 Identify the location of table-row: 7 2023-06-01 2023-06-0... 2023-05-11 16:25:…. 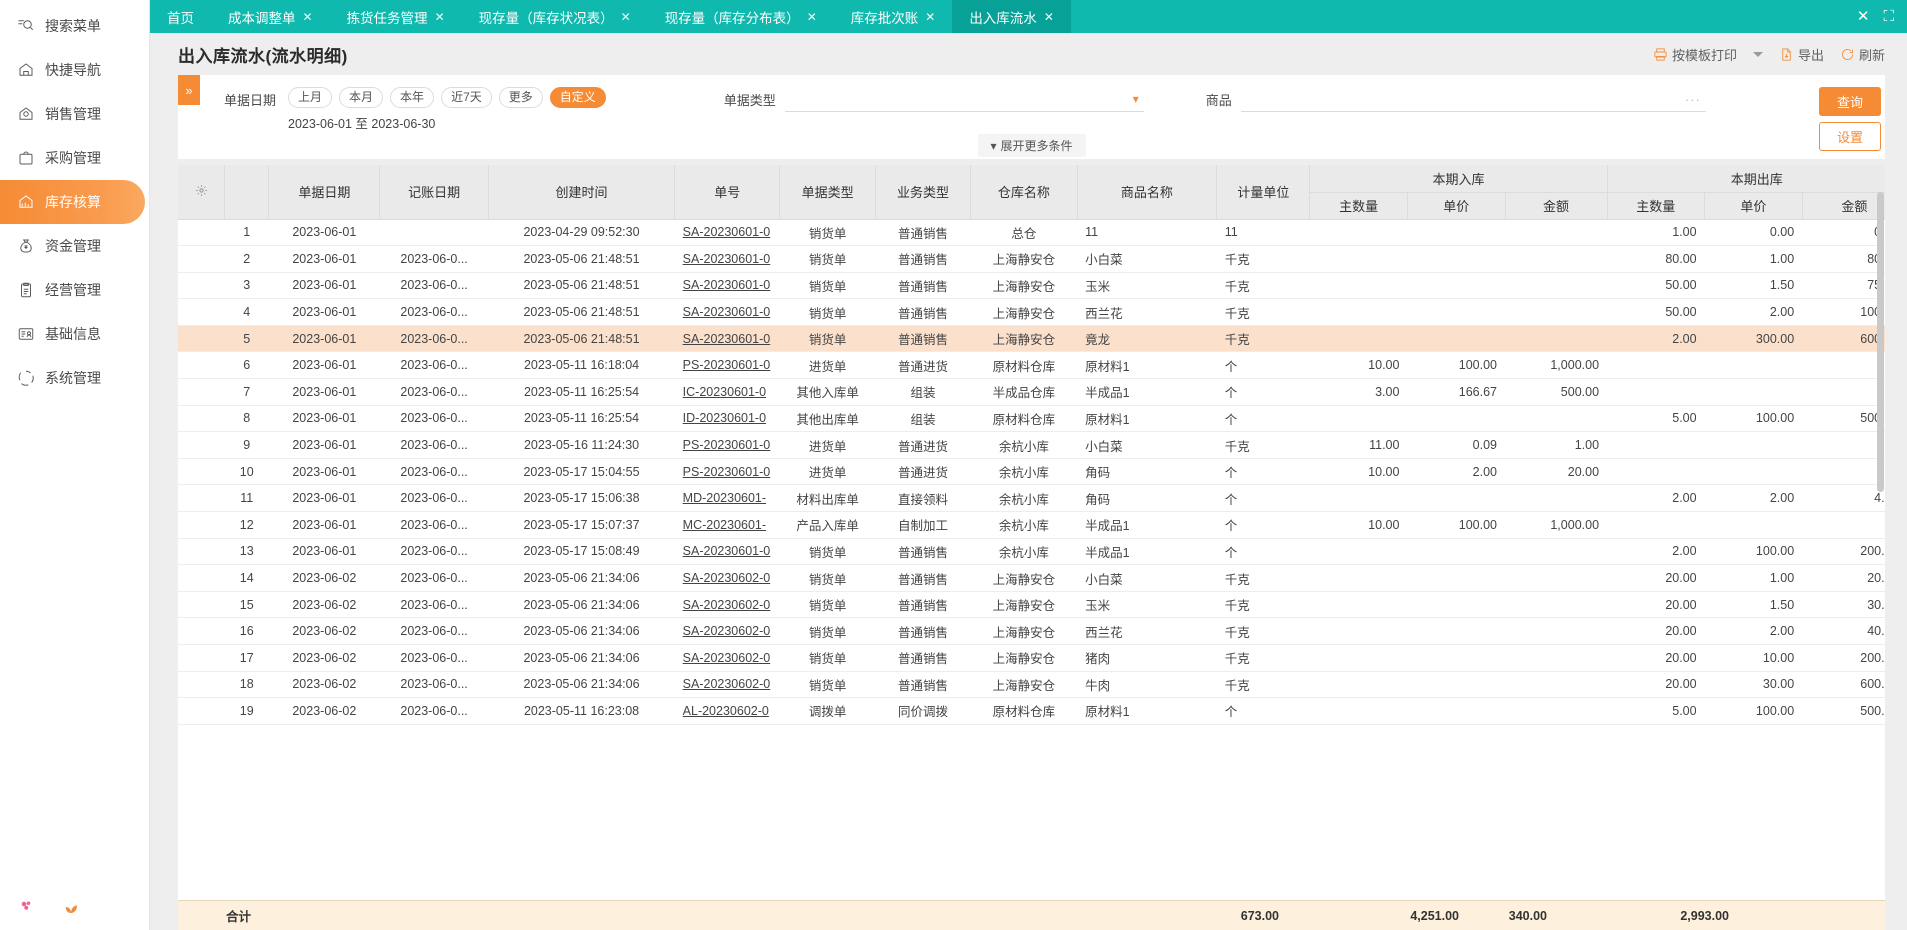
(1031, 392).